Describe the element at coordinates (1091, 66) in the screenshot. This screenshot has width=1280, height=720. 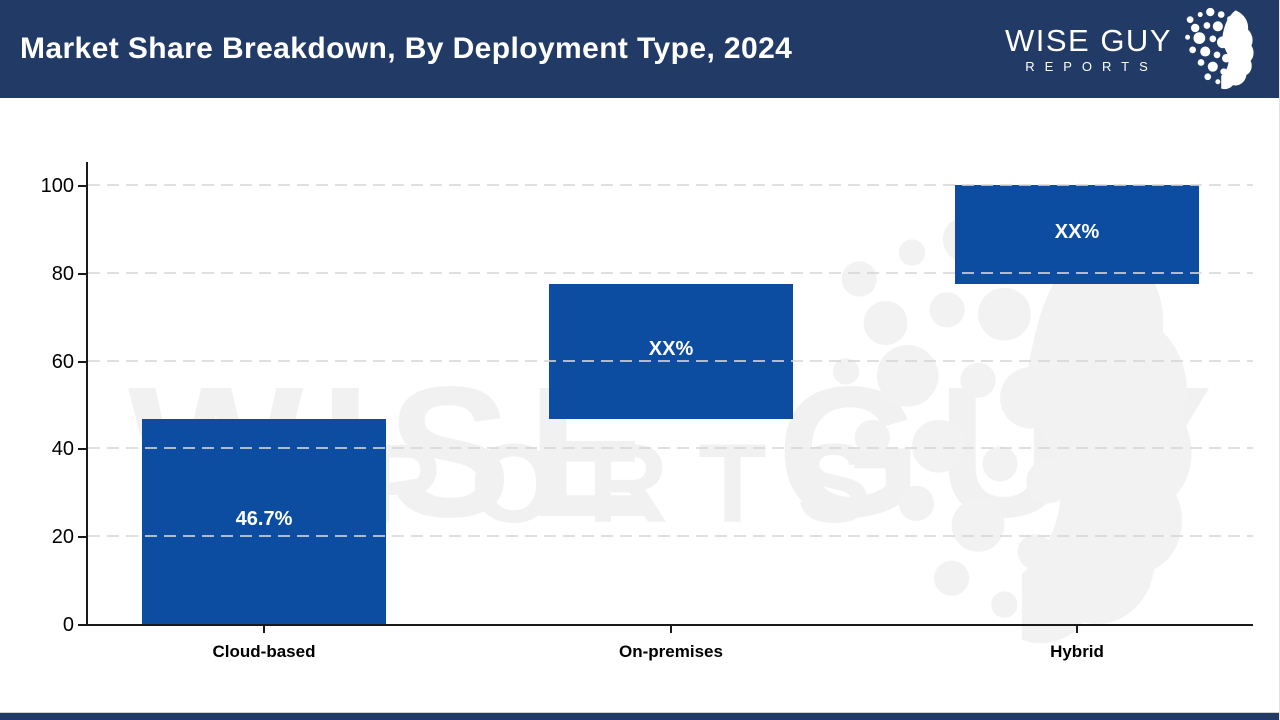
I see `logo-subtext: REPORTS` at that location.